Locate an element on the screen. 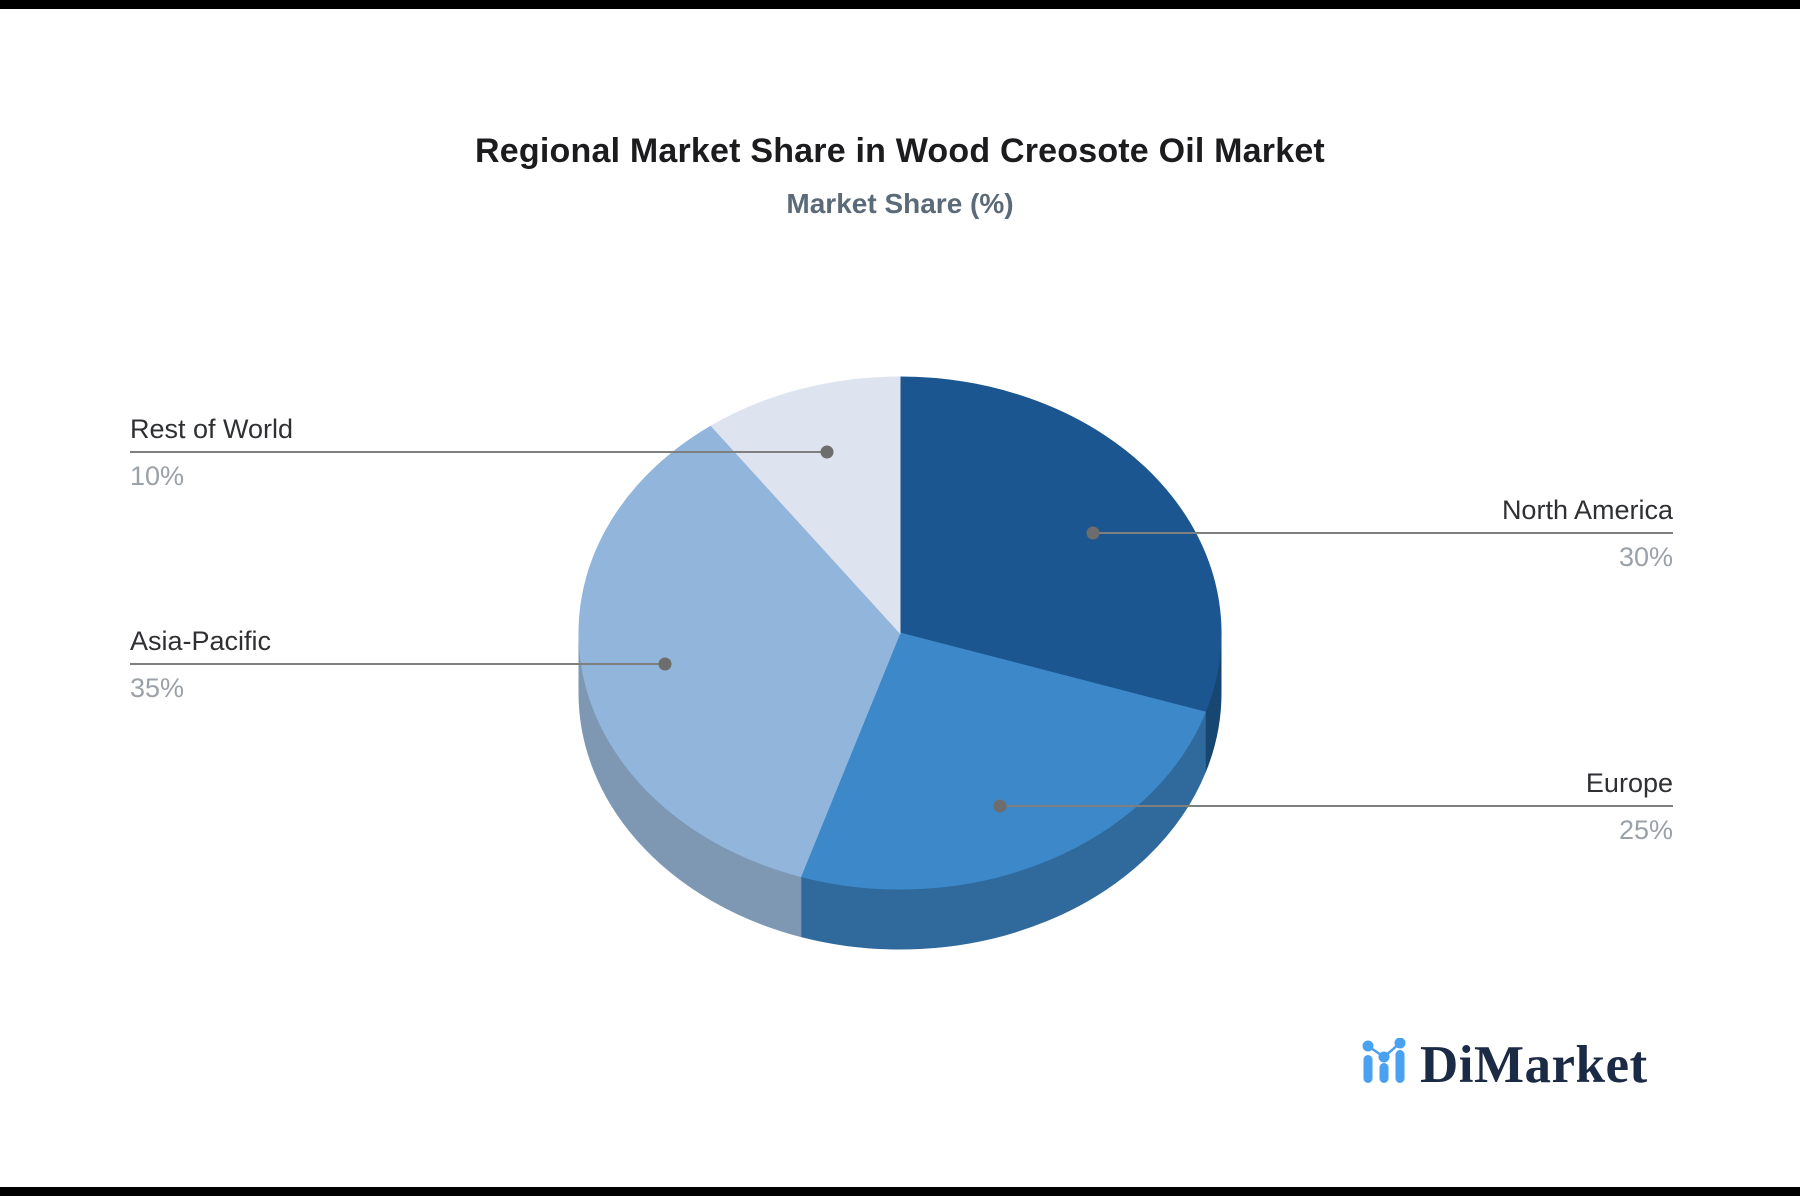 The width and height of the screenshot is (1800, 1196). dimarket-logo: DiMarket is located at coordinates (1504, 1065).